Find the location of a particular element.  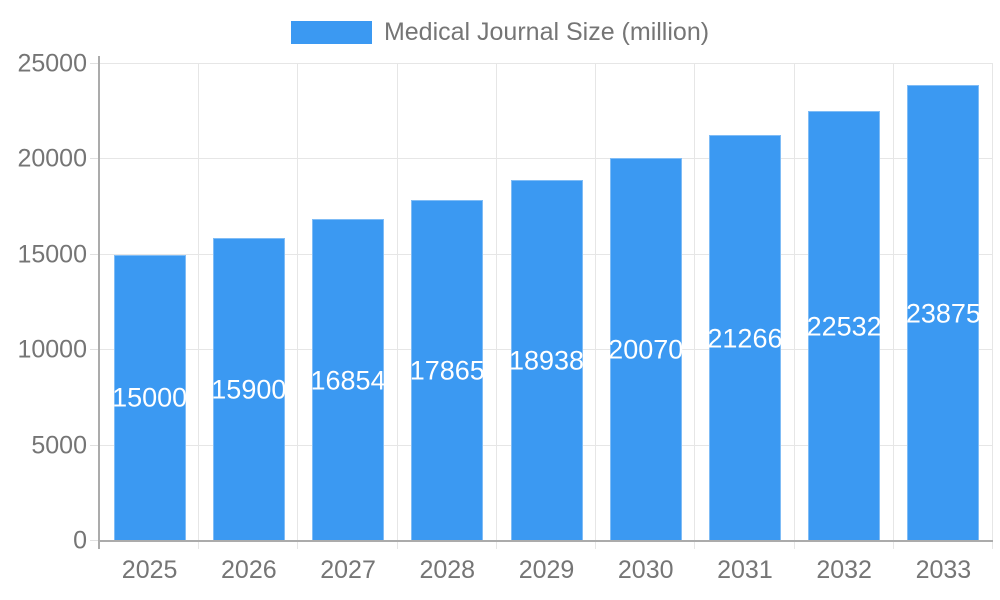

x-axis-tick-label: 2026 is located at coordinates (249, 570).